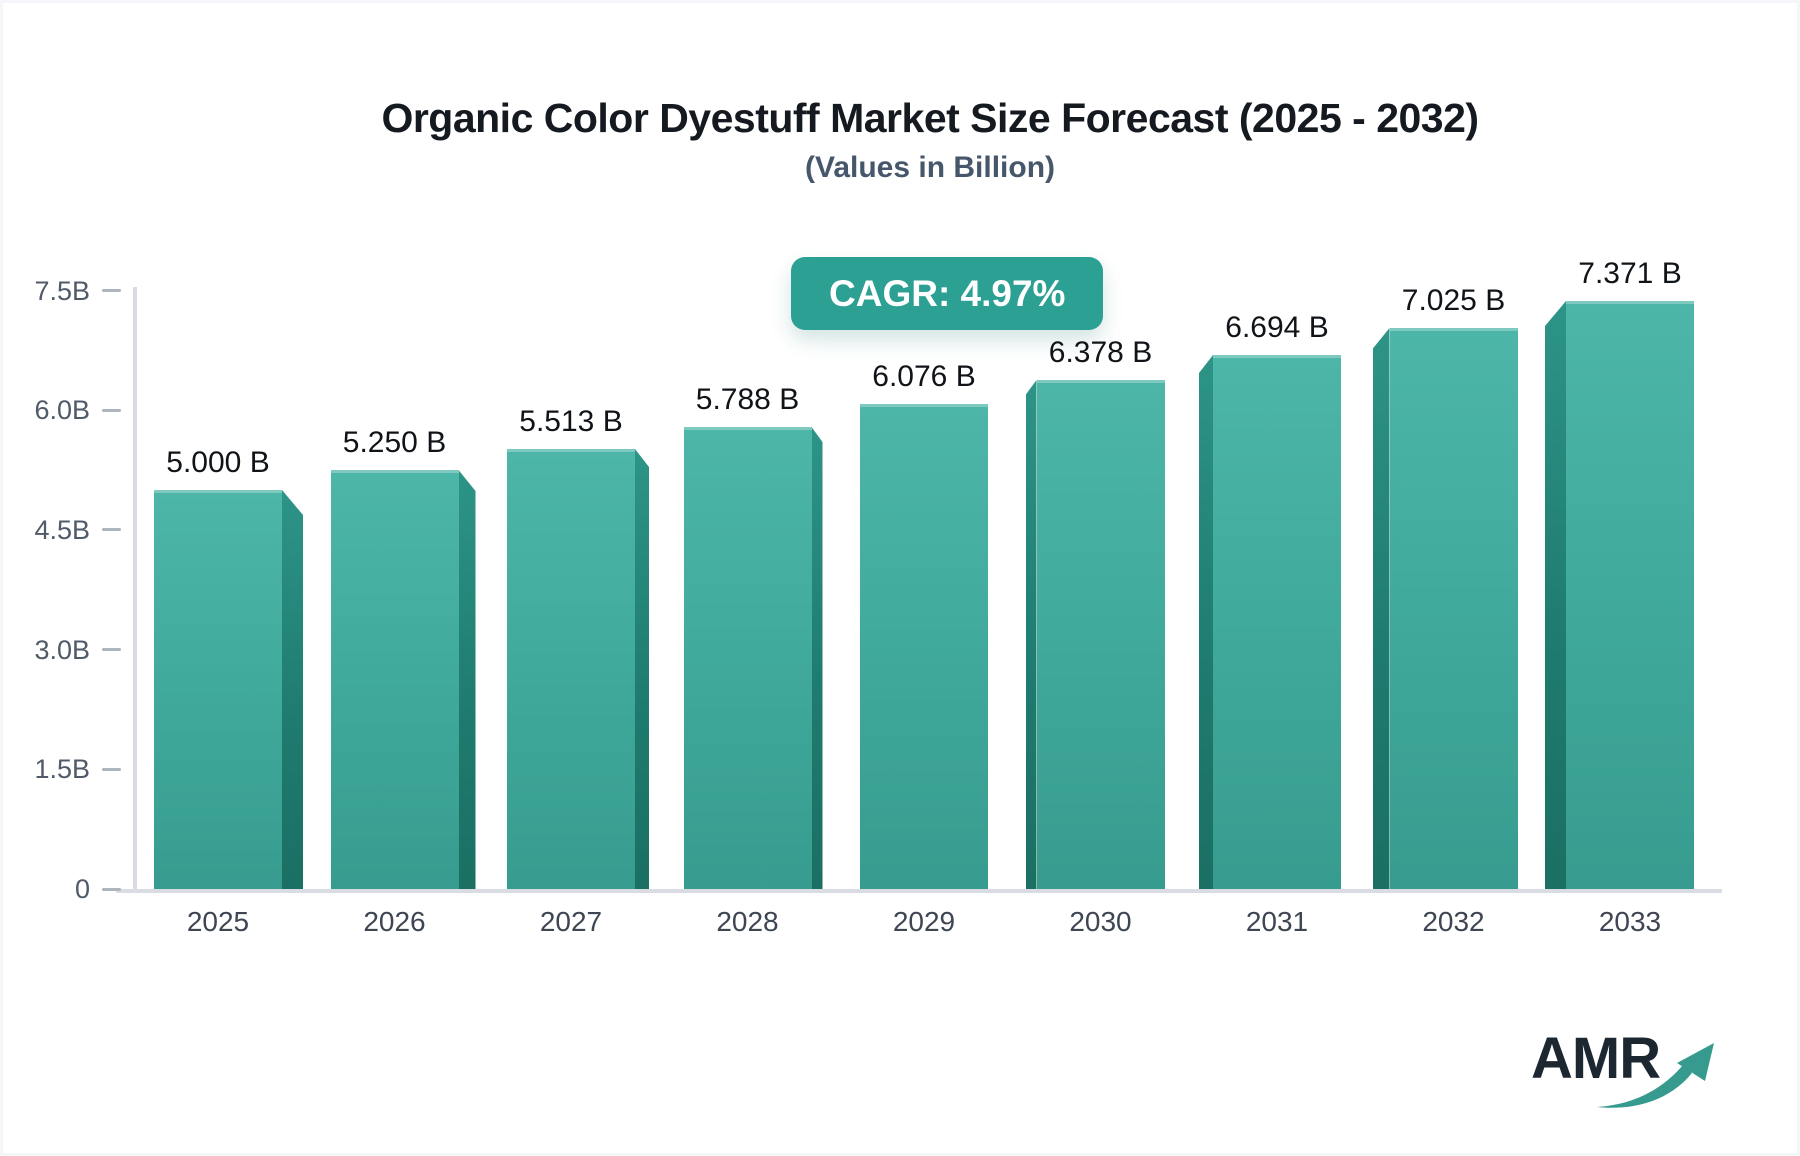 This screenshot has height=1156, width=1800. What do you see at coordinates (62, 769) in the screenshot?
I see `y-tick-label: 1.5B` at bounding box center [62, 769].